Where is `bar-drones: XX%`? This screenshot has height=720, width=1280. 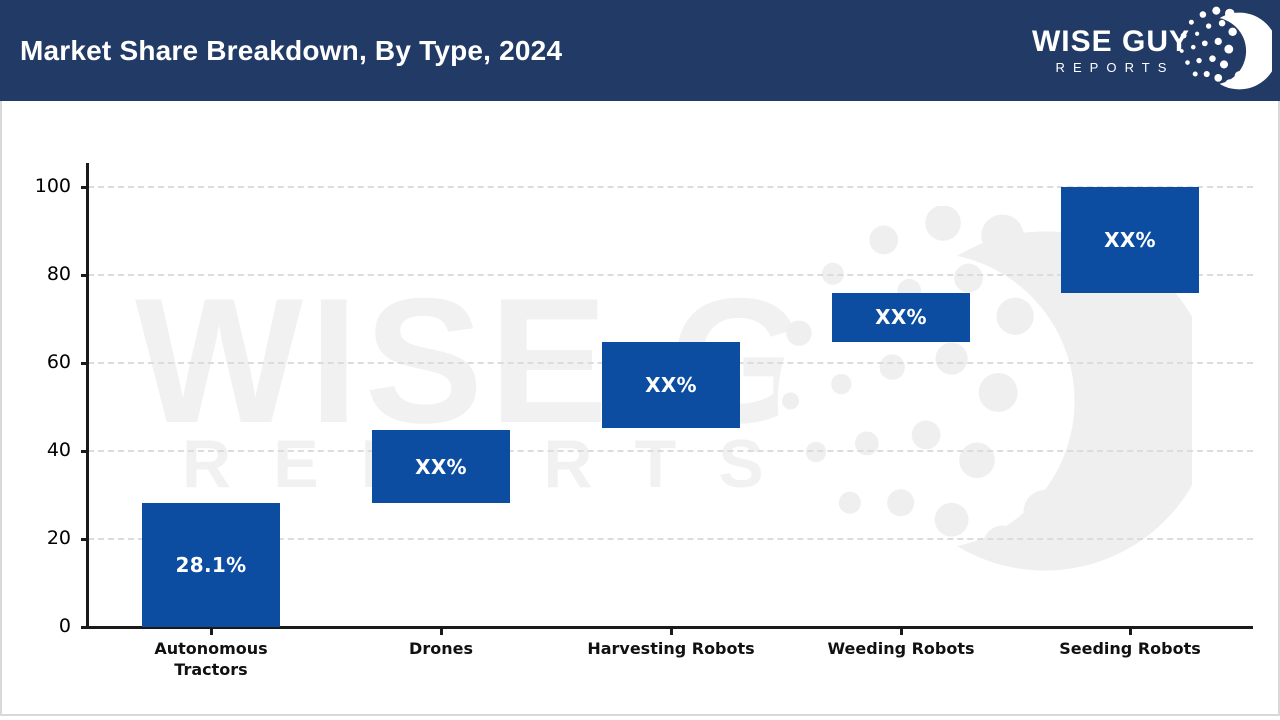
bar-drones: XX% is located at coordinates (441, 466).